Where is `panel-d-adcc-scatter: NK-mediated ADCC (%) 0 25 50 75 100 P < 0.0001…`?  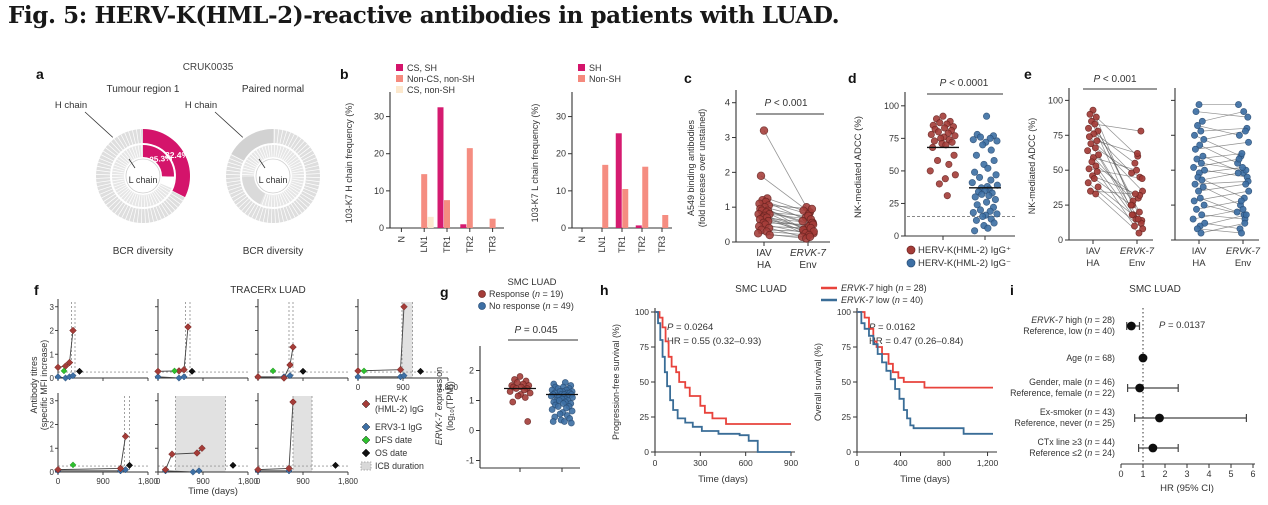
panel-d-adcc-scatter: NK-mediated ADCC (%) 0 25 50 75 100 P < 0.0001… is located at coordinates (934, 170).